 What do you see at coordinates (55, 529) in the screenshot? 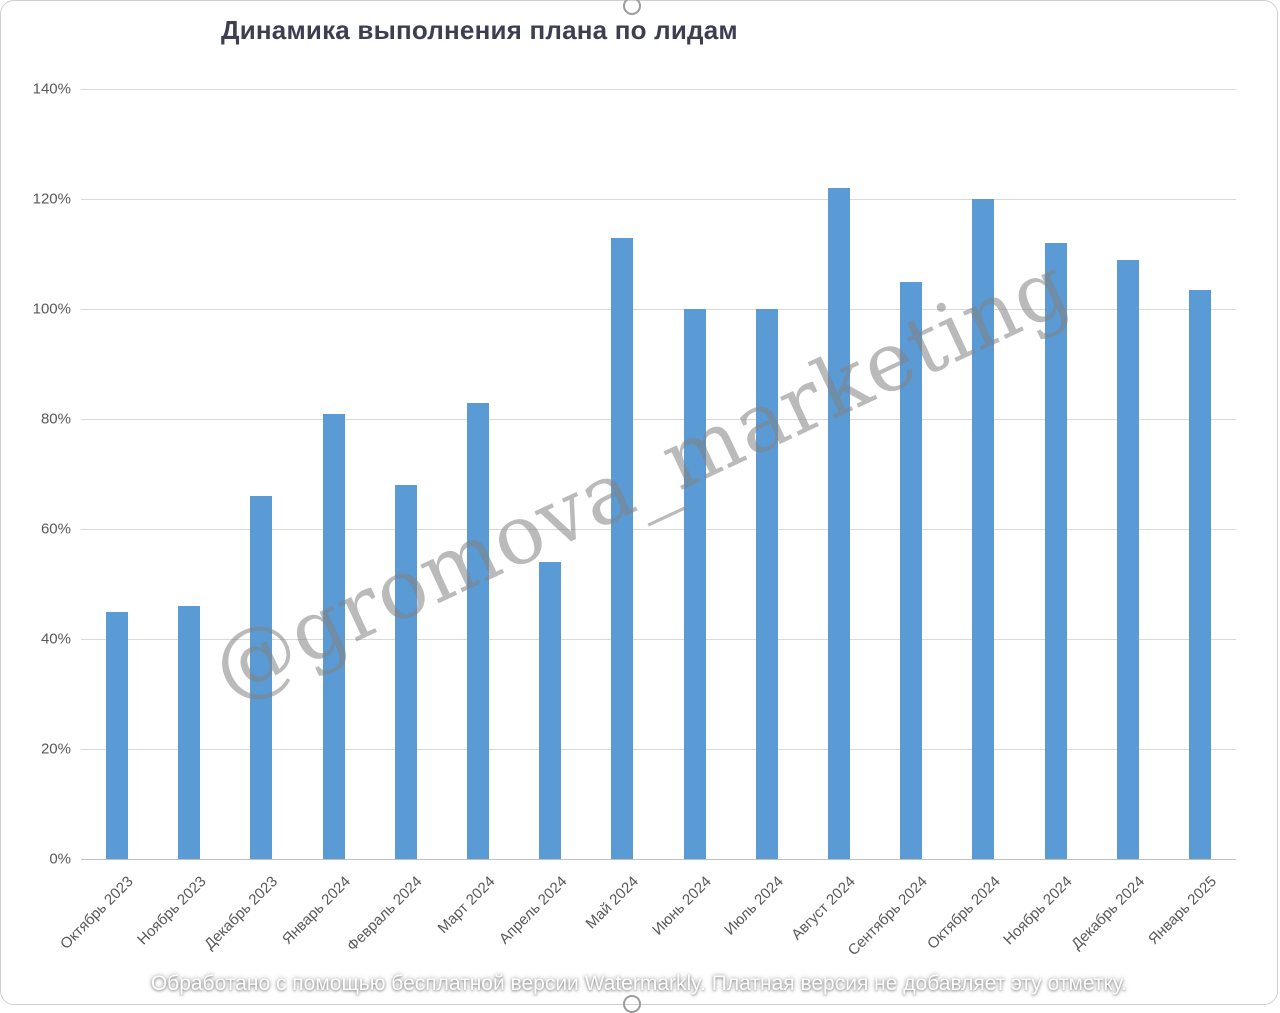
I see `y-tick-label: 60%` at bounding box center [55, 529].